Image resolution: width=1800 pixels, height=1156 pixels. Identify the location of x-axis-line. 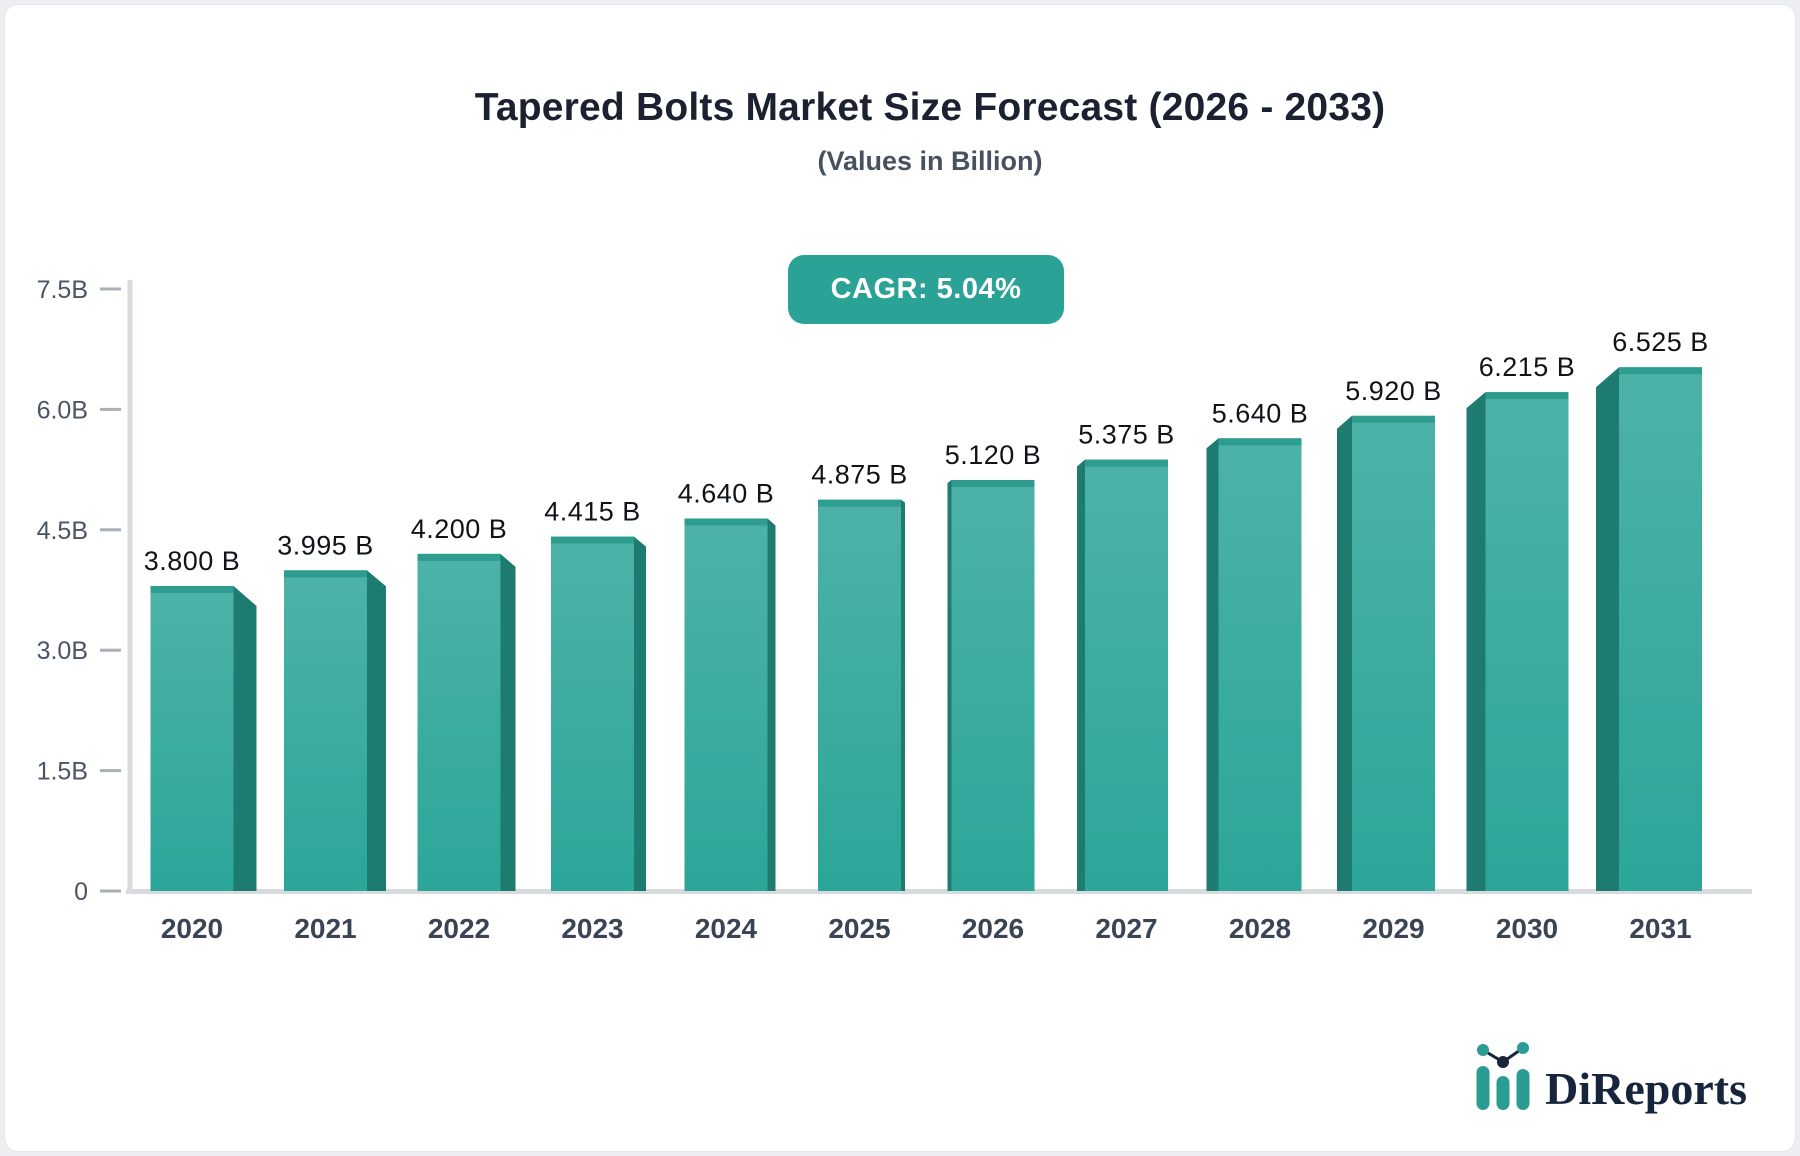
(939, 891).